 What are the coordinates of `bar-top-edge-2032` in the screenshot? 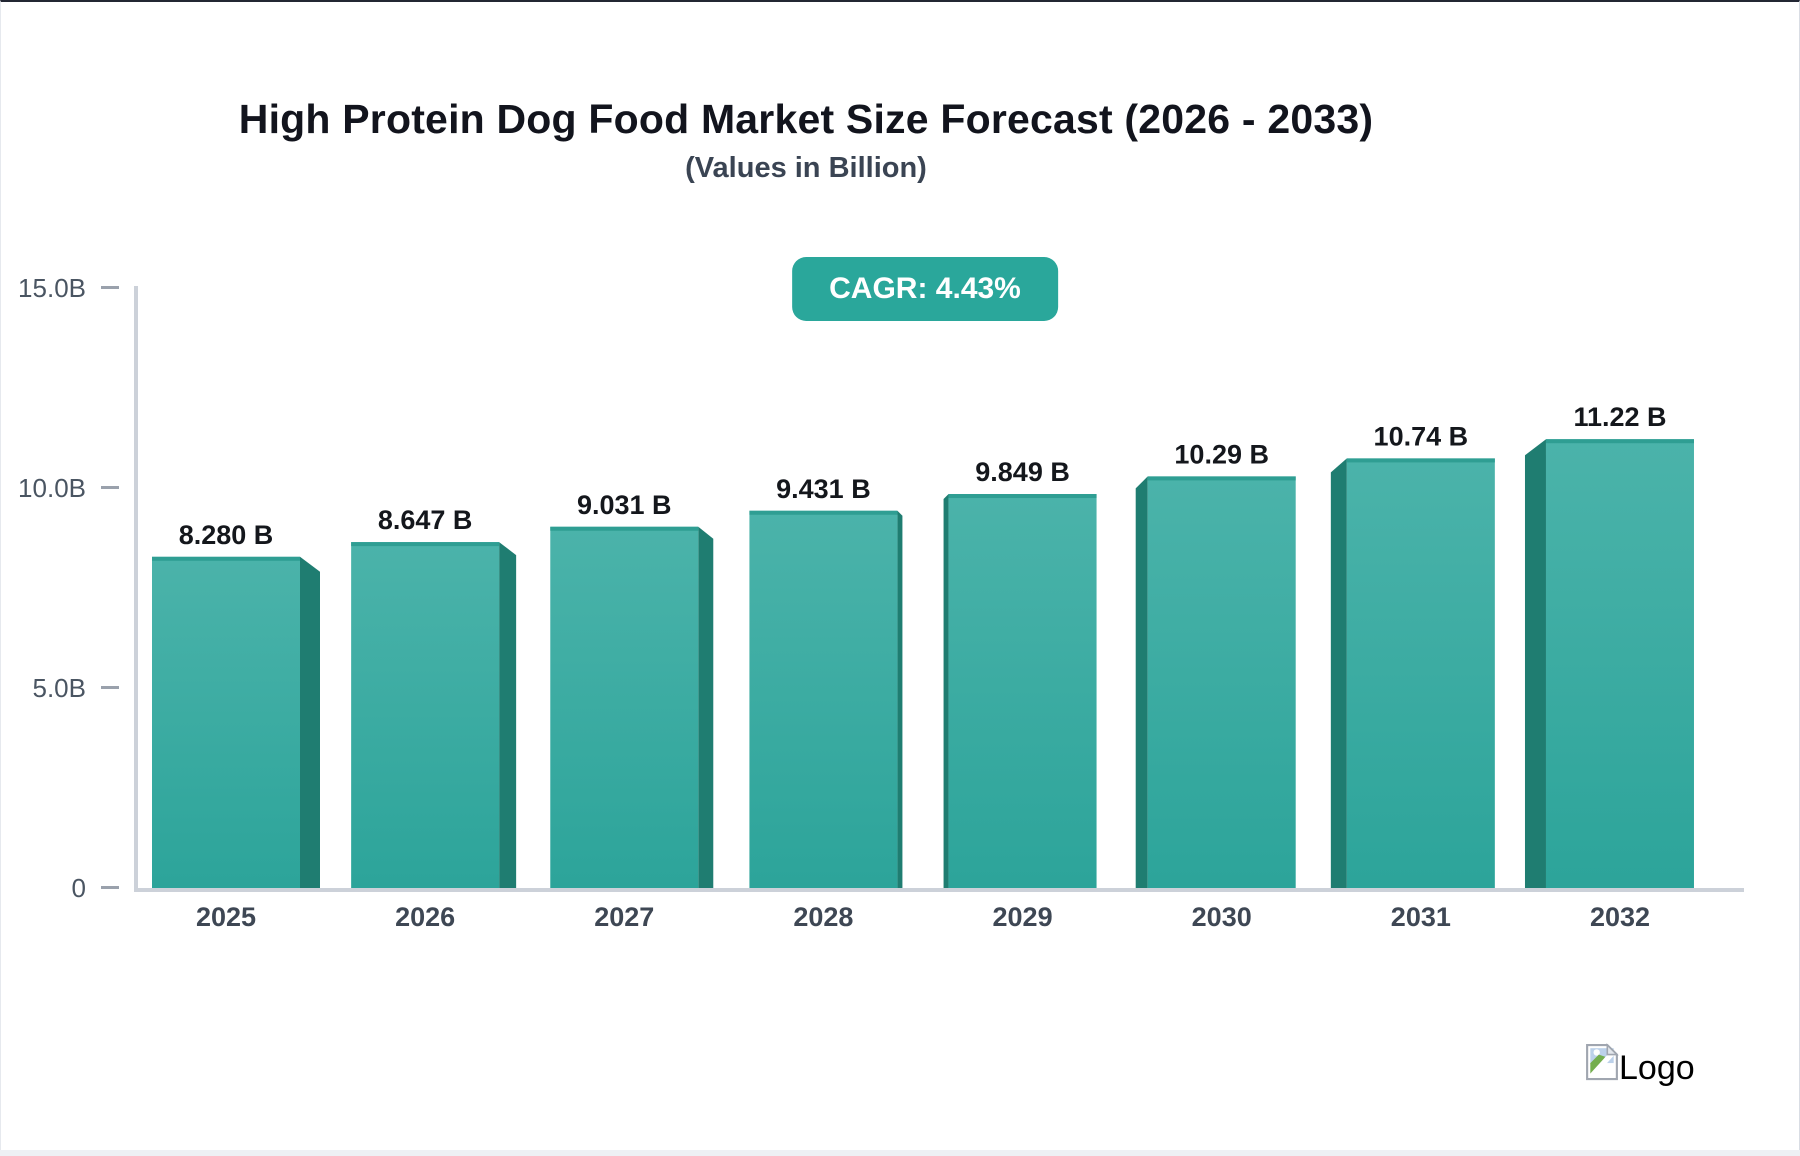 It's located at (1619, 441).